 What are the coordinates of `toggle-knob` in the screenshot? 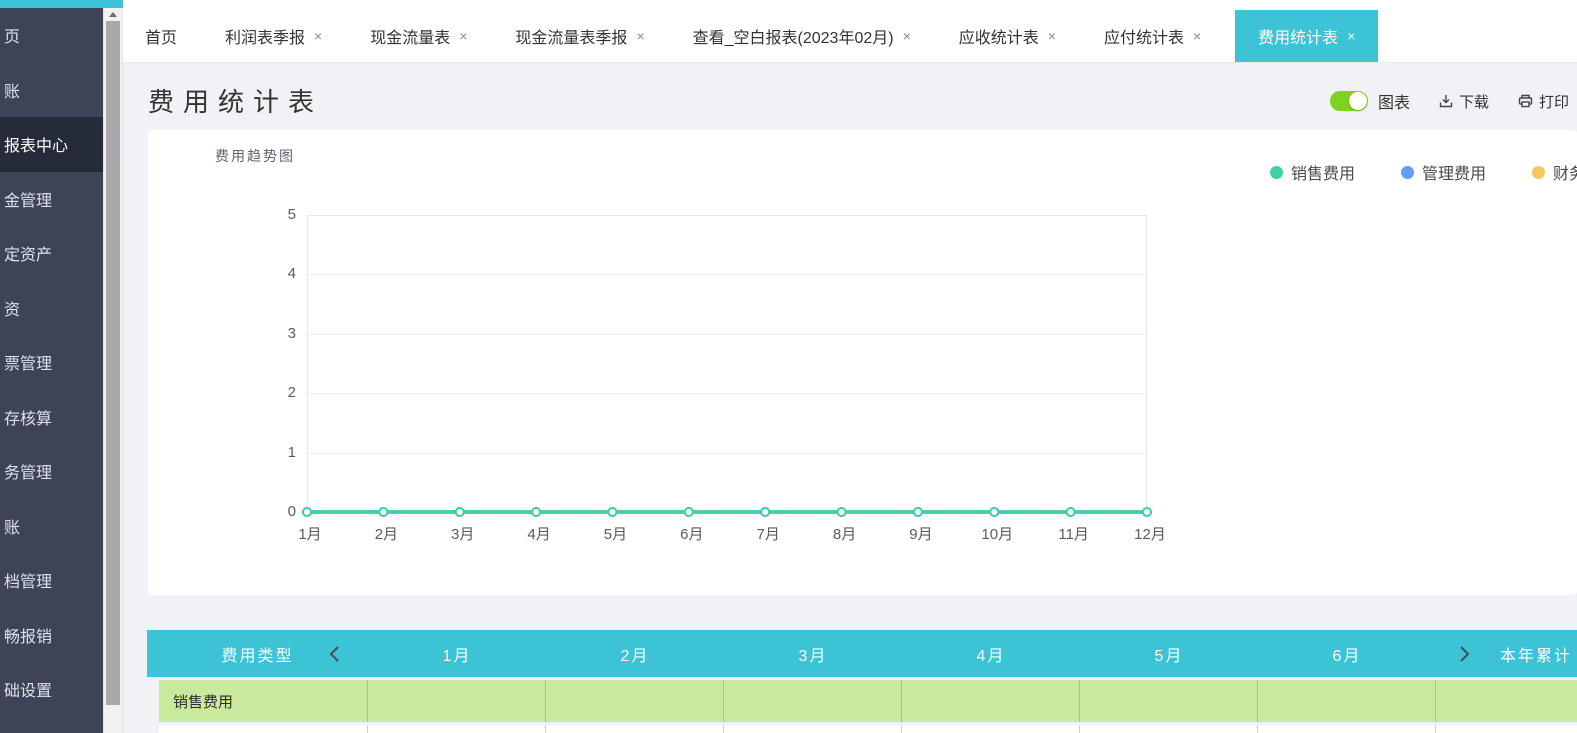 It's located at (1358, 101).